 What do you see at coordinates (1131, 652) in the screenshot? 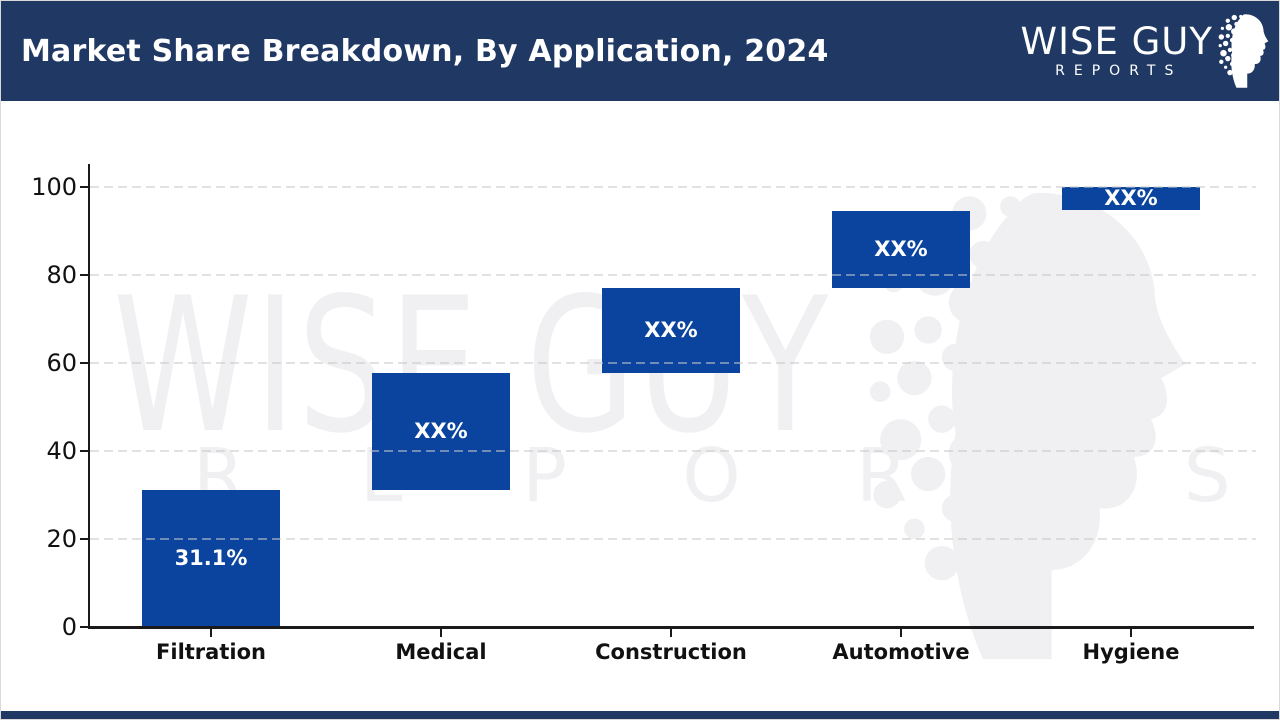
I see `category-label-hygiene: Hygiene` at bounding box center [1131, 652].